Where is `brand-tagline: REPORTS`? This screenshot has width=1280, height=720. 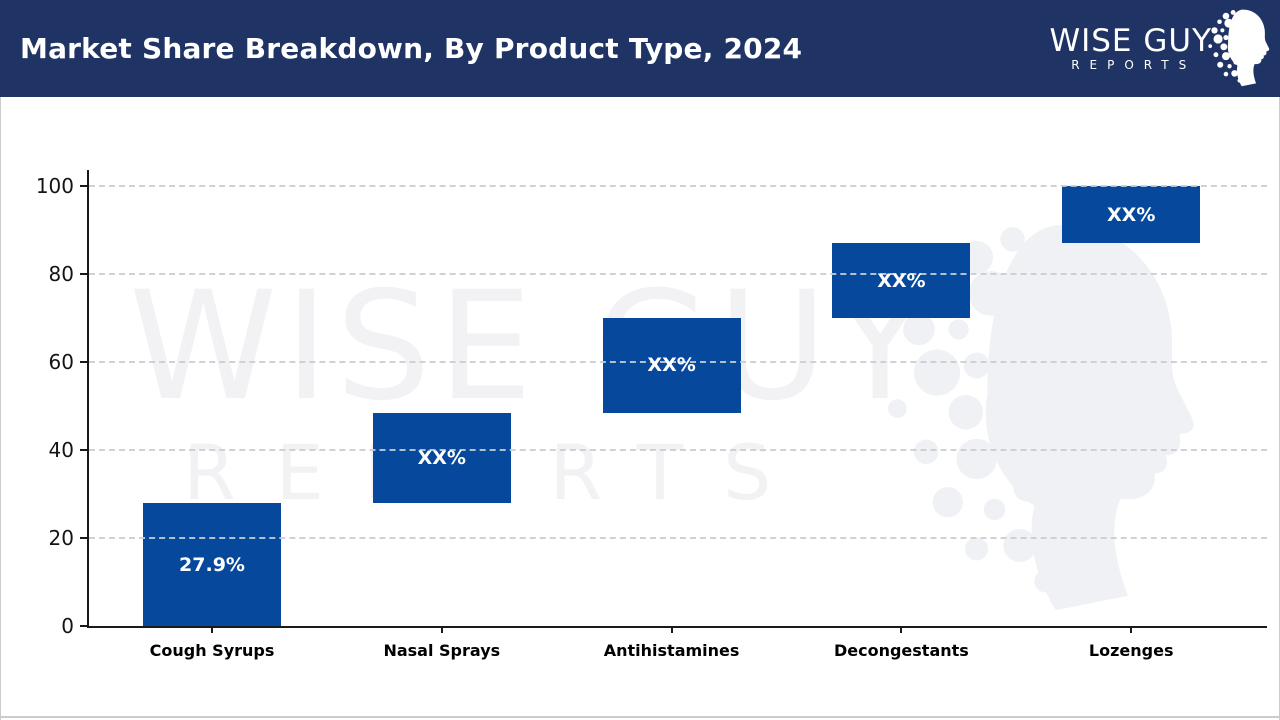
brand-tagline: REPORTS is located at coordinates (1134, 65).